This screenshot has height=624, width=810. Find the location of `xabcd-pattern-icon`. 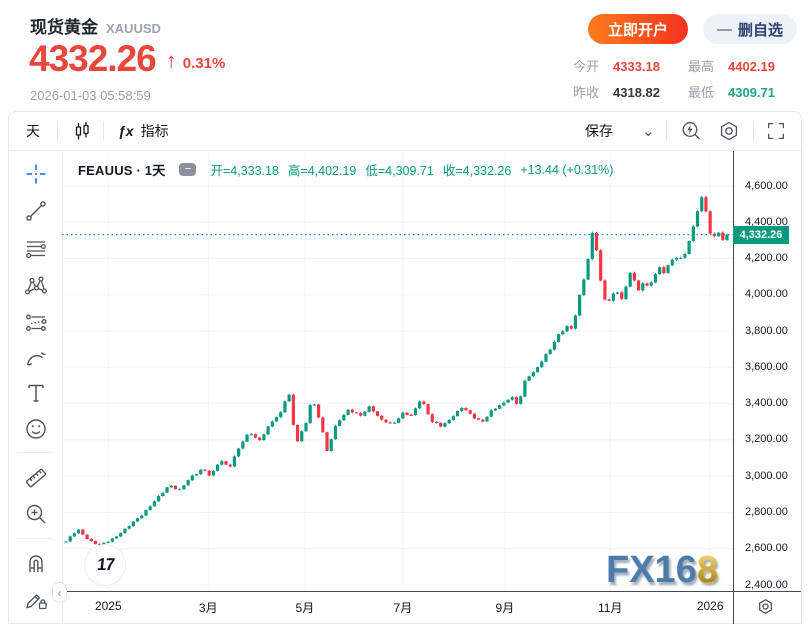

xabcd-pattern-icon is located at coordinates (36, 285).